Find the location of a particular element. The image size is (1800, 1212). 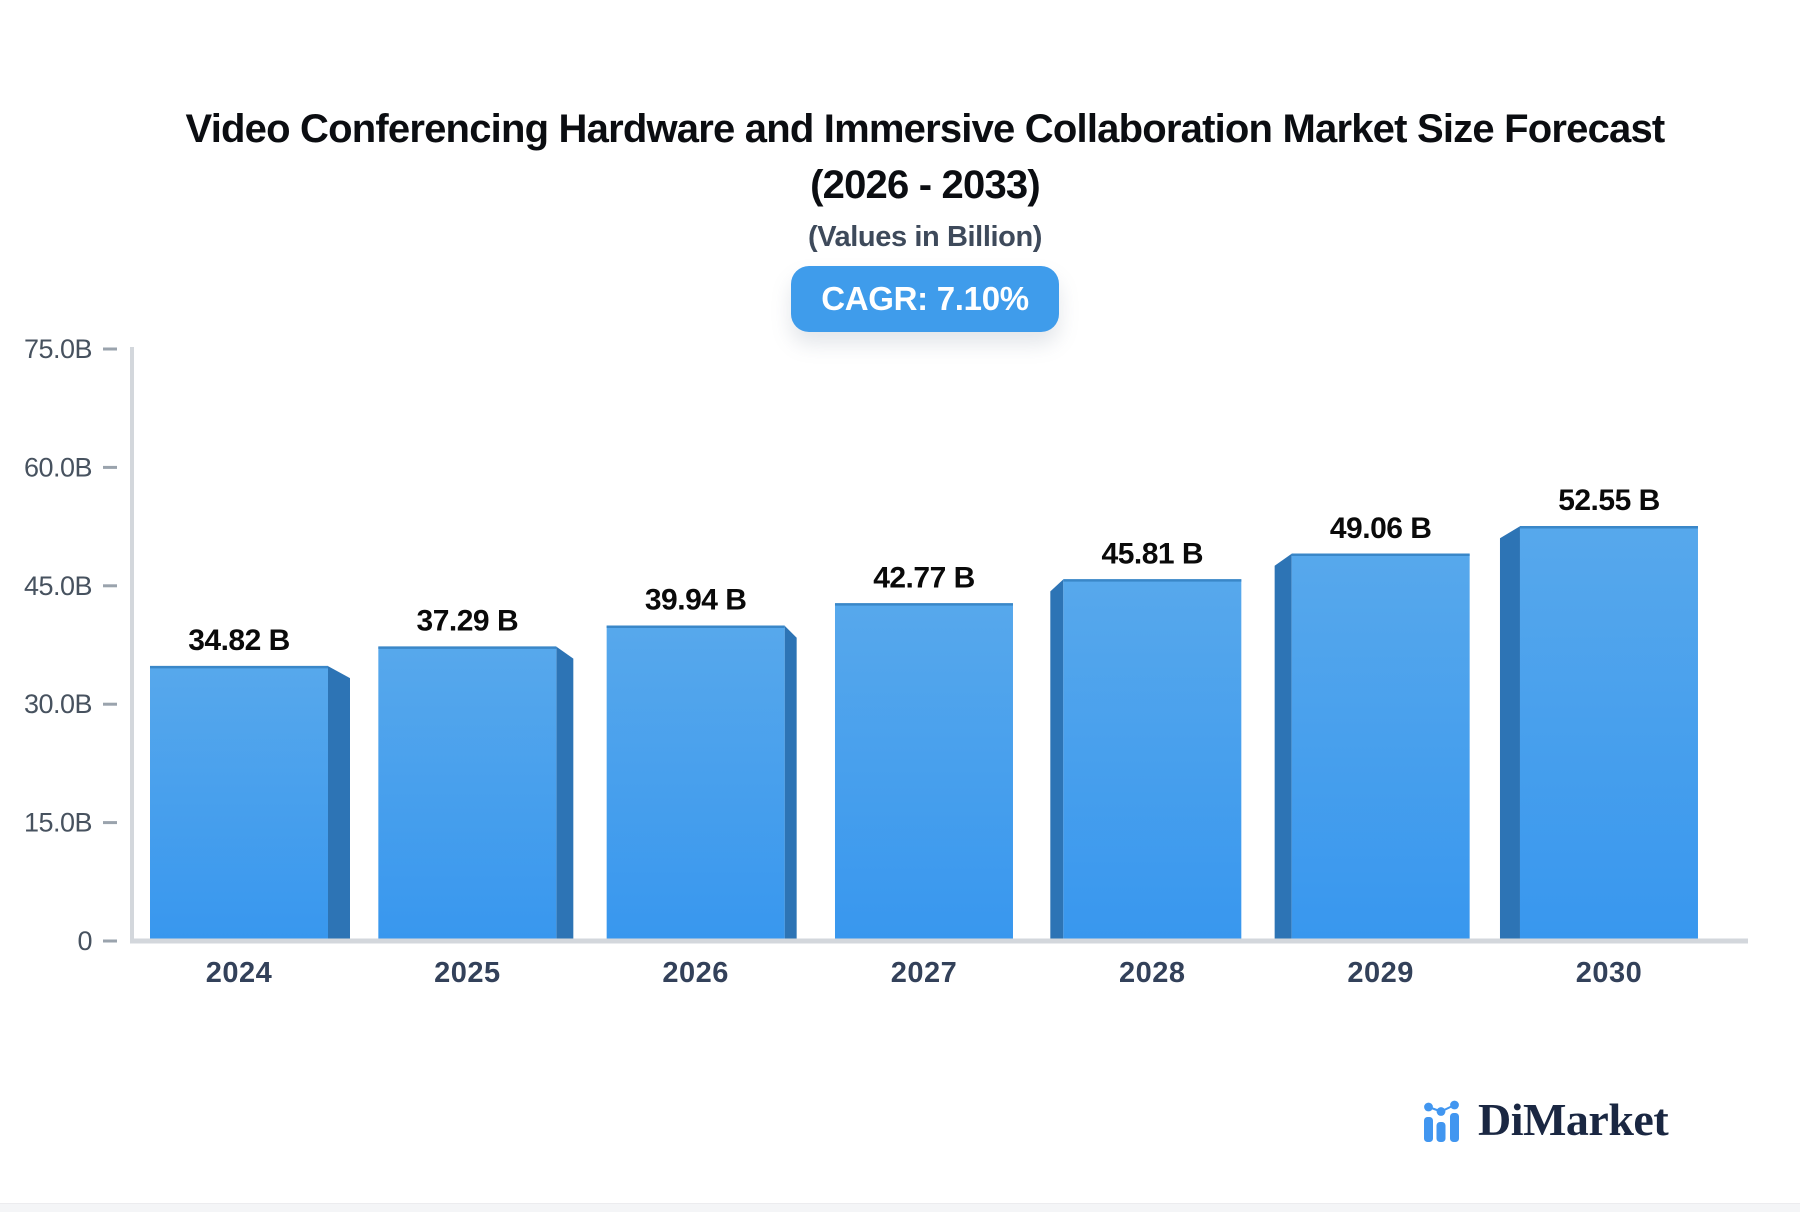

bar-2027 is located at coordinates (923, 771).